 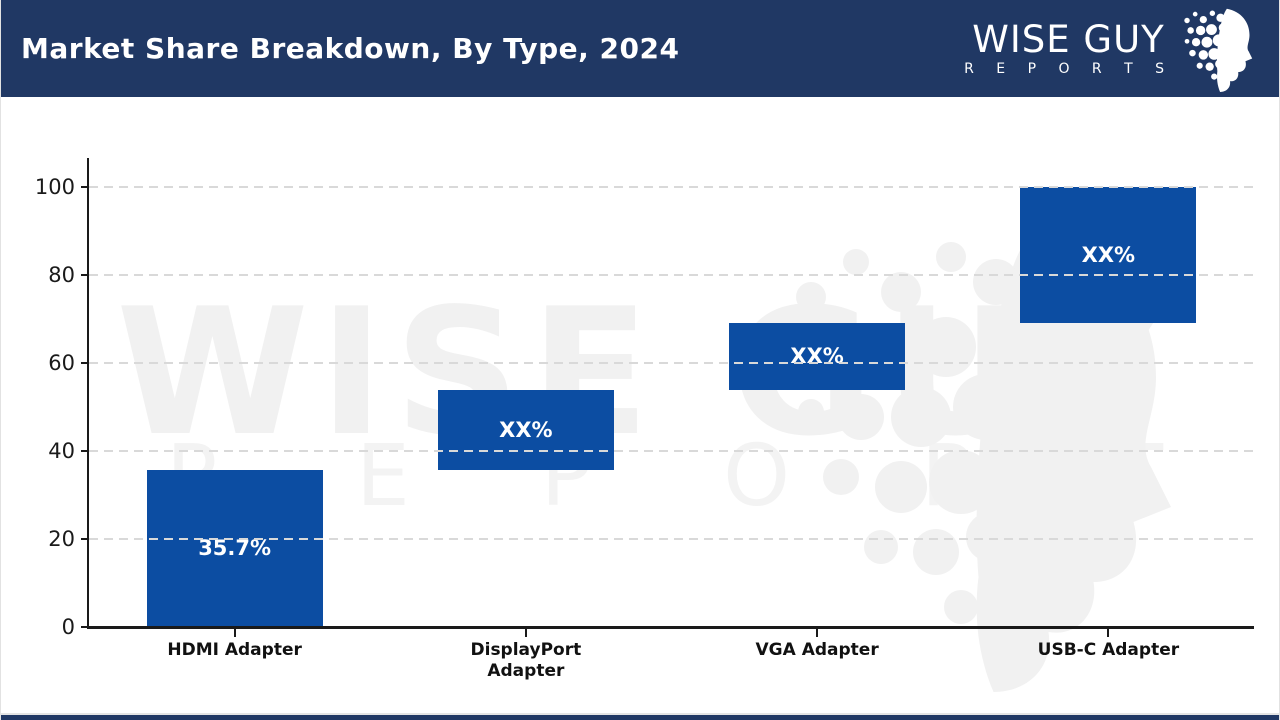 I want to click on y-tick-label-40: 40, so click(x=61, y=451).